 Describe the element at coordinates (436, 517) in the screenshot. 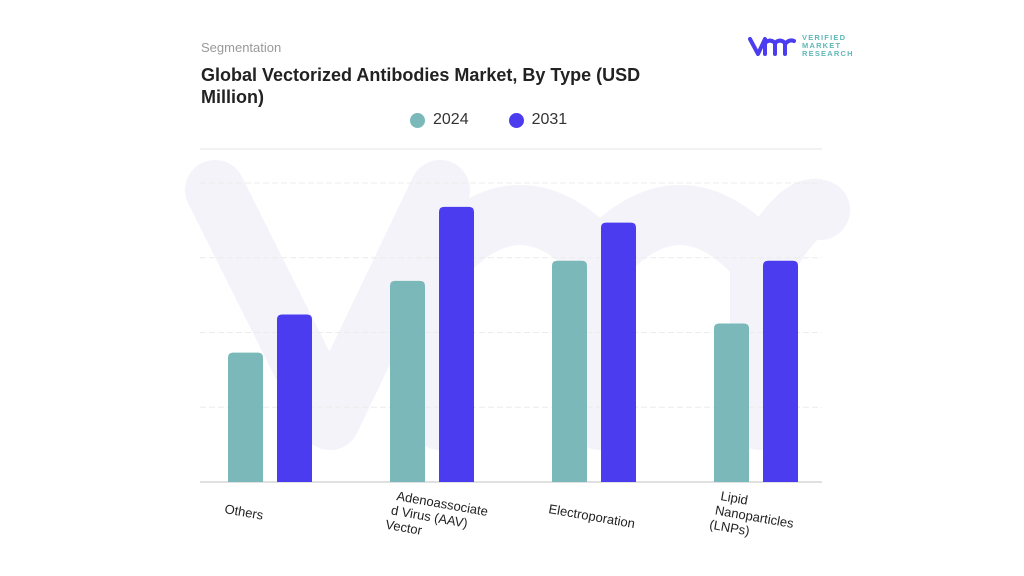

I see `x-tick-label: Adenoassociated Virus (AAV)Vector` at that location.